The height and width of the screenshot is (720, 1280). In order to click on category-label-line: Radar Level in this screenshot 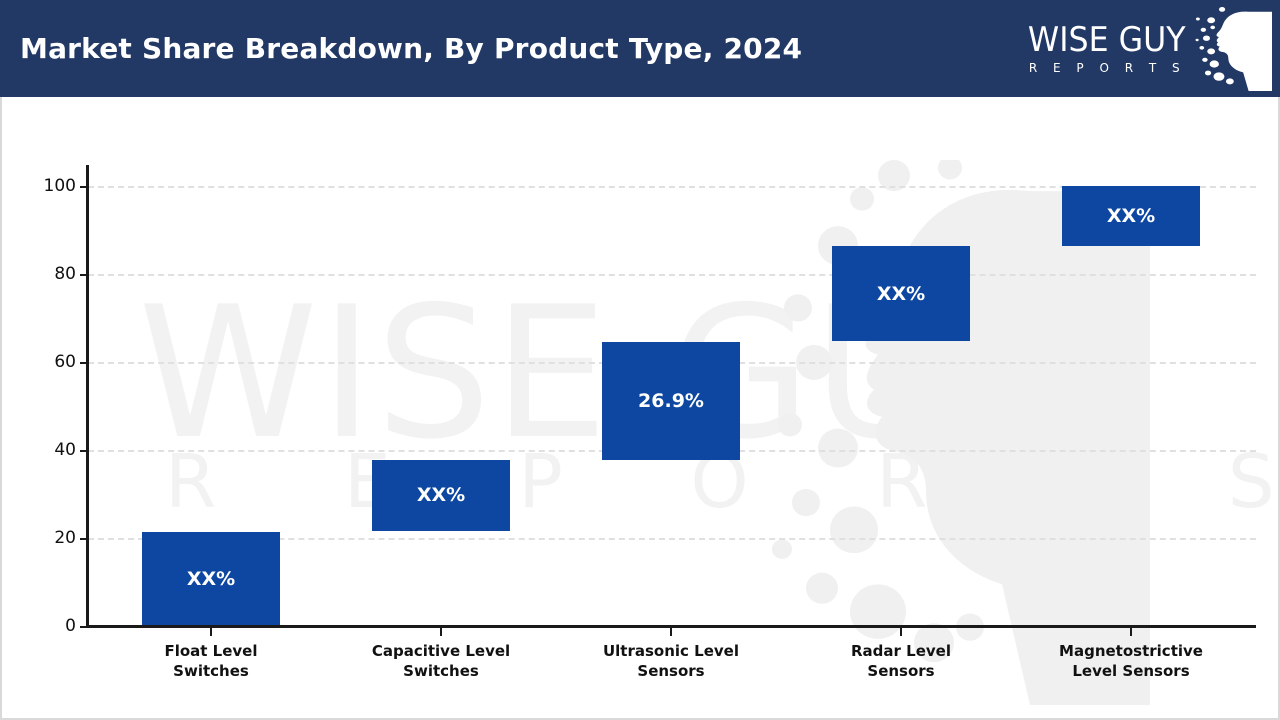, I will do `click(901, 651)`.